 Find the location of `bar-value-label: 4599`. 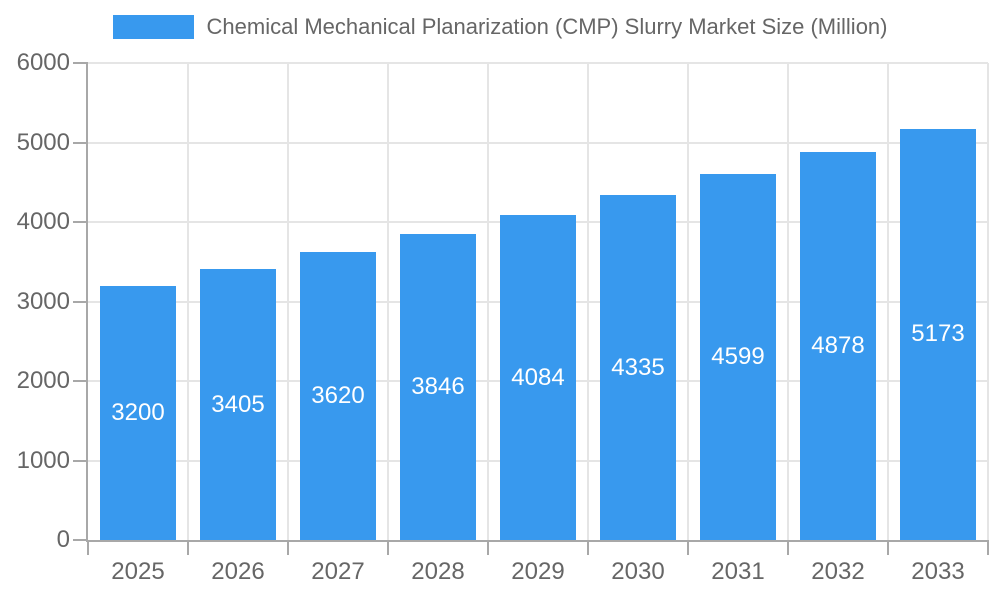

bar-value-label: 4599 is located at coordinates (738, 357).